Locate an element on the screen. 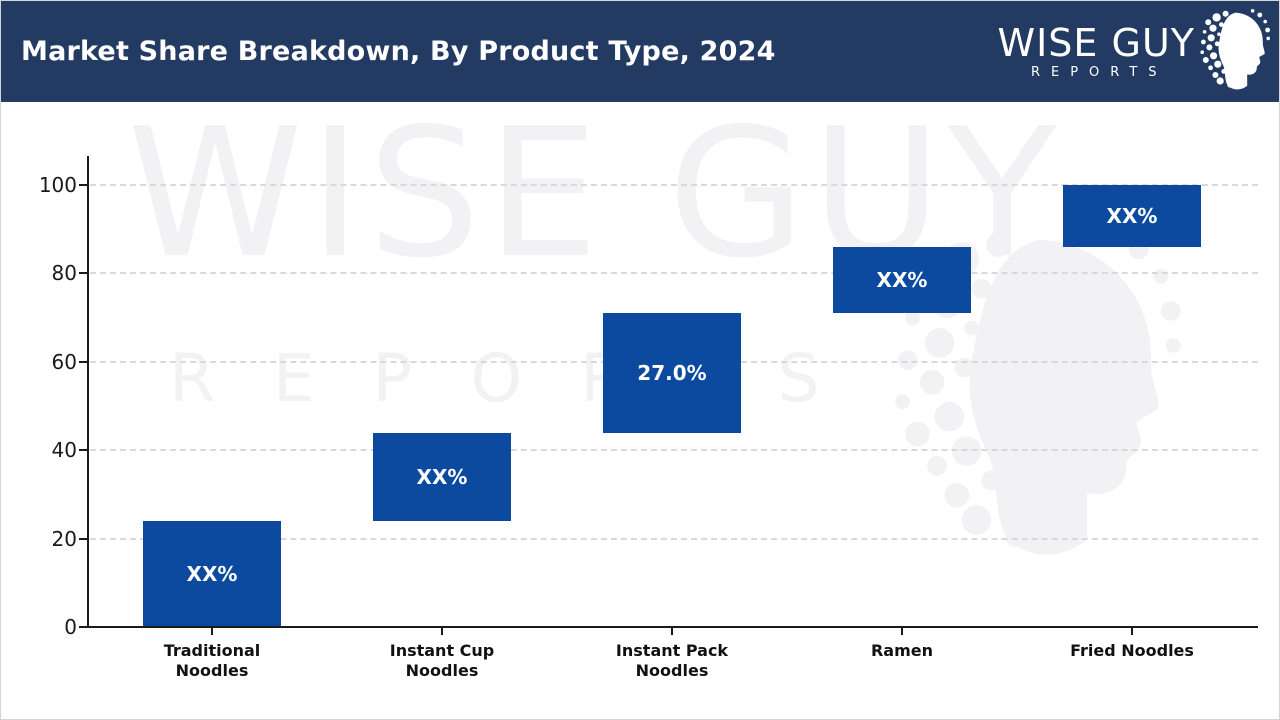  y-tick-label: 40 is located at coordinates (64, 450).